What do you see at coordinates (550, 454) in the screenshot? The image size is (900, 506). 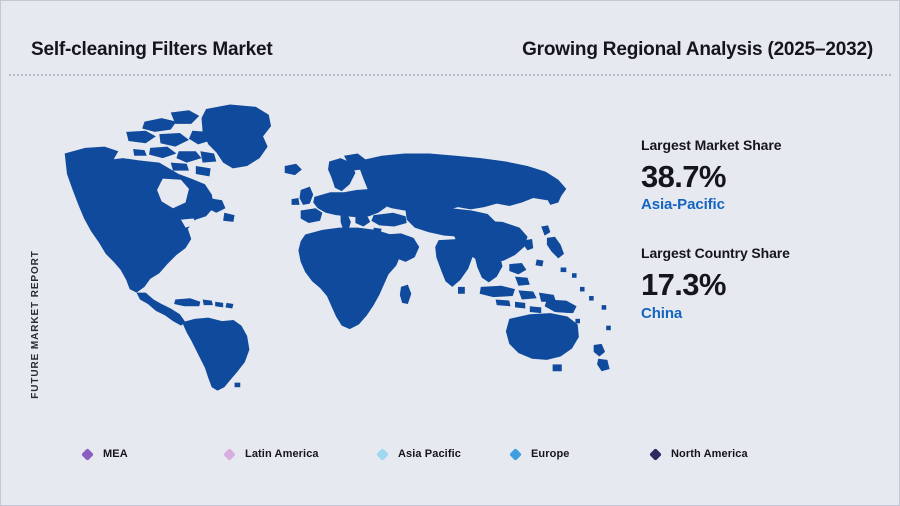 I see `legend-label: Europe` at bounding box center [550, 454].